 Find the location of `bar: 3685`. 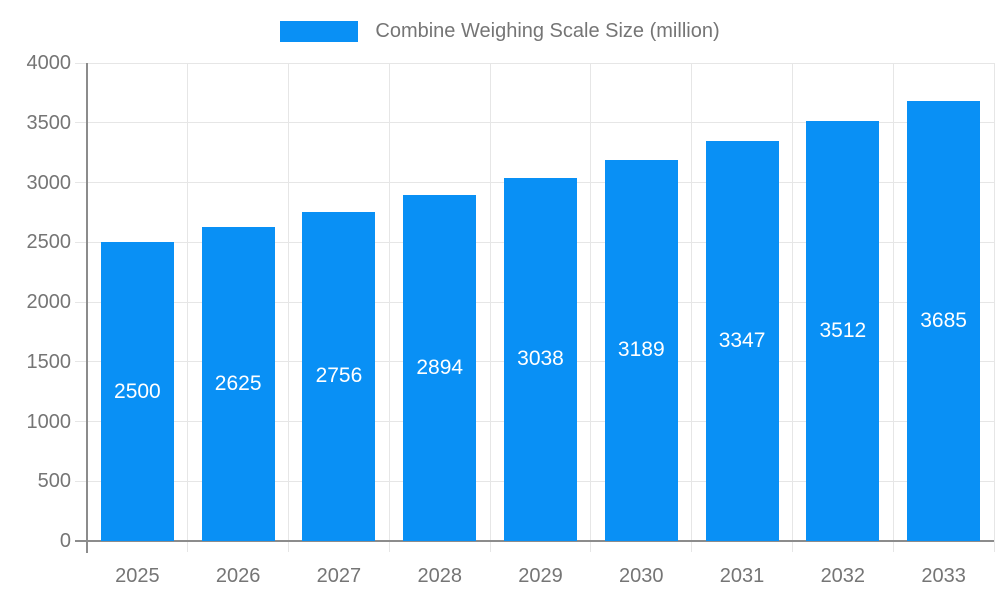

bar: 3685 is located at coordinates (944, 320).